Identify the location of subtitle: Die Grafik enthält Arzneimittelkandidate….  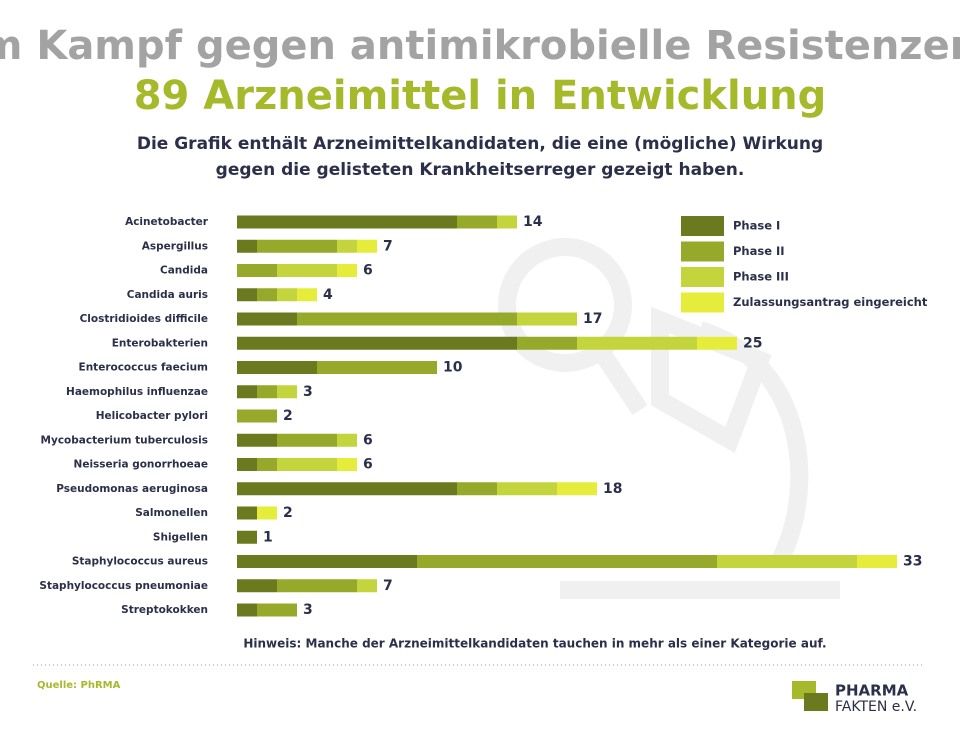
(480, 144).